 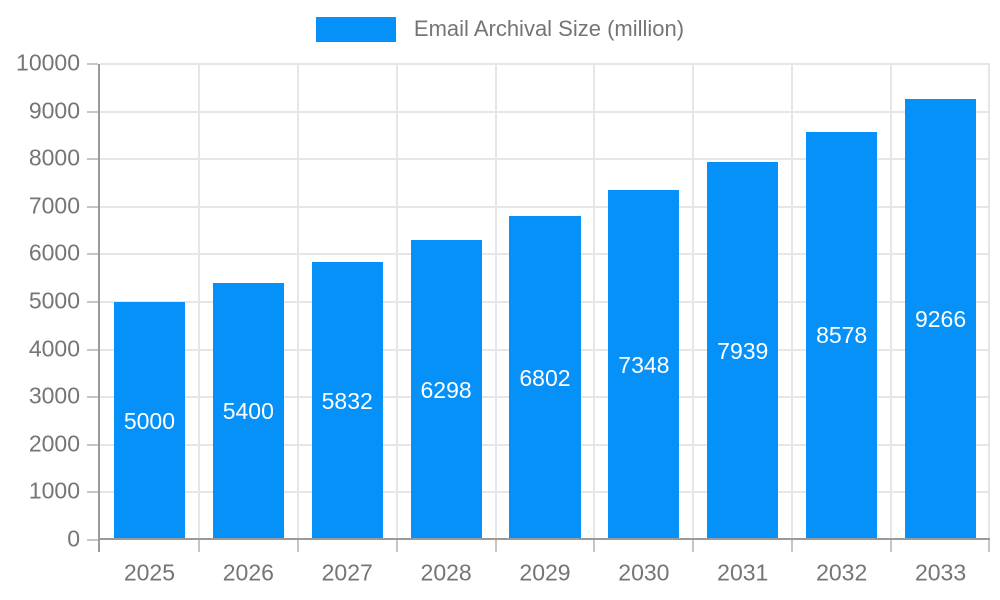 I want to click on bar-value-label: 7939, so click(x=743, y=350).